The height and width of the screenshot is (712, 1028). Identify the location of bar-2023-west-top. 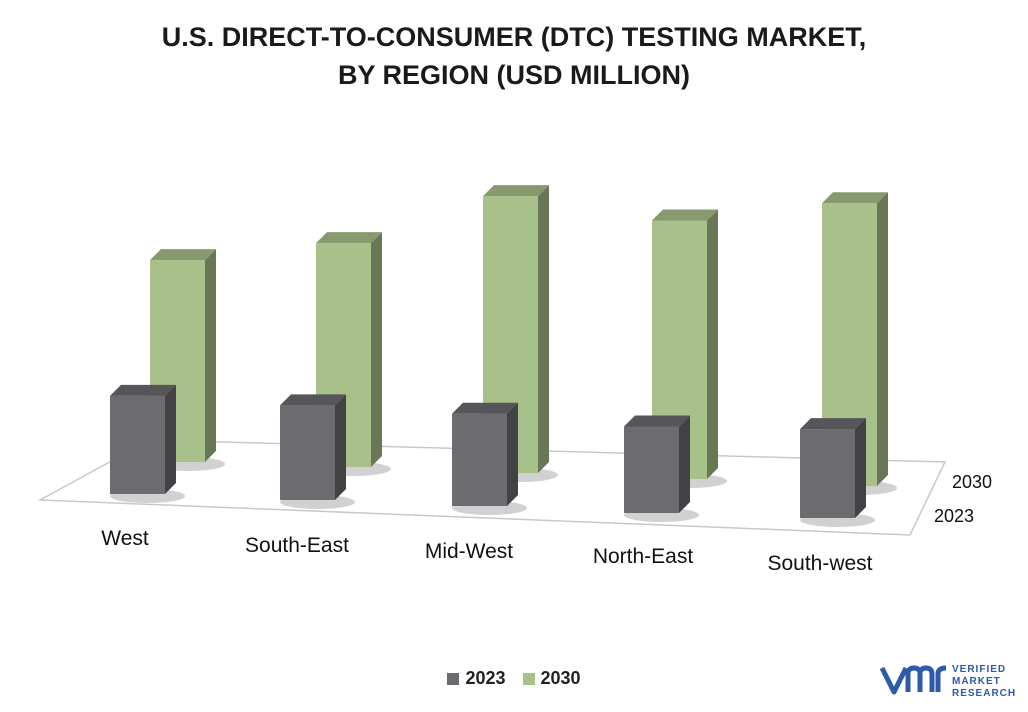
(143, 390).